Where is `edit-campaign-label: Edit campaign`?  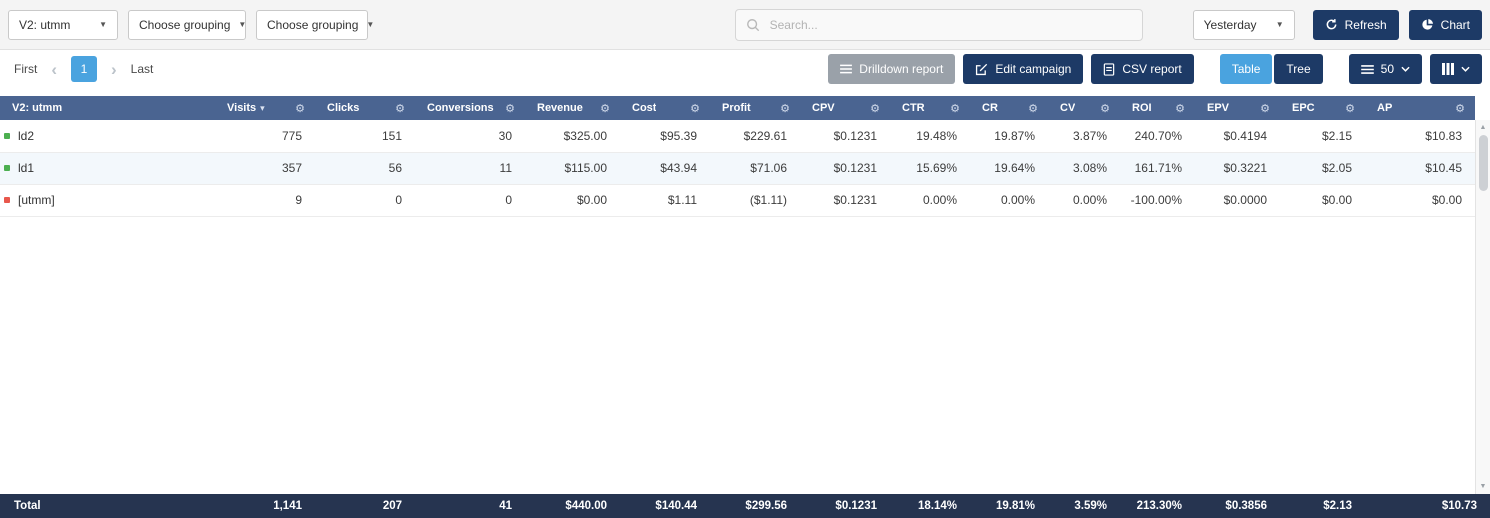
edit-campaign-label: Edit campaign is located at coordinates (1033, 69).